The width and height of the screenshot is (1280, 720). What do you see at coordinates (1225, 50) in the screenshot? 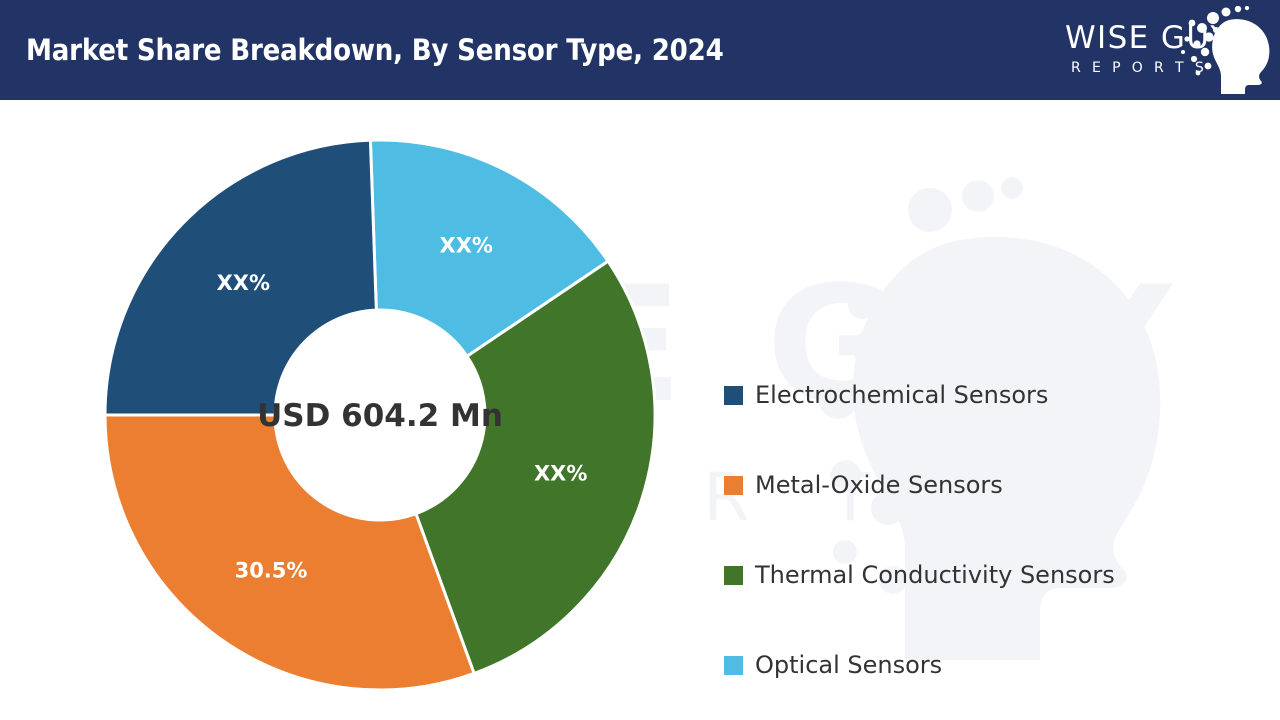
I see `head-profile-icon` at bounding box center [1225, 50].